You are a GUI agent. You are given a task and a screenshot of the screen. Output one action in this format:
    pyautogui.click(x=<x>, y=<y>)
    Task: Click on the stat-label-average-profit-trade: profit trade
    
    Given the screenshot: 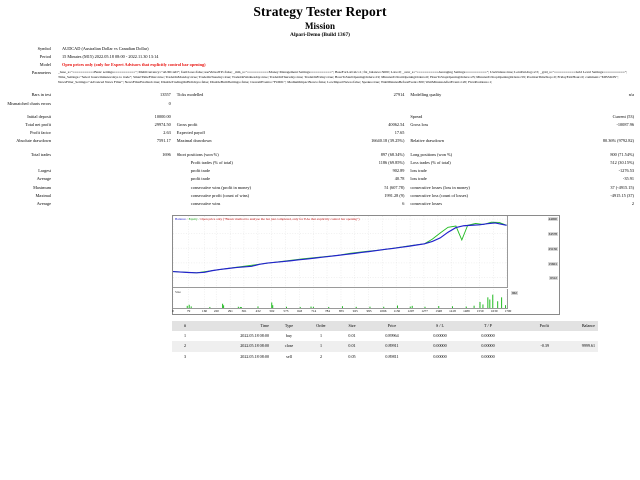 What is the action you would take?
    pyautogui.click(x=200, y=179)
    